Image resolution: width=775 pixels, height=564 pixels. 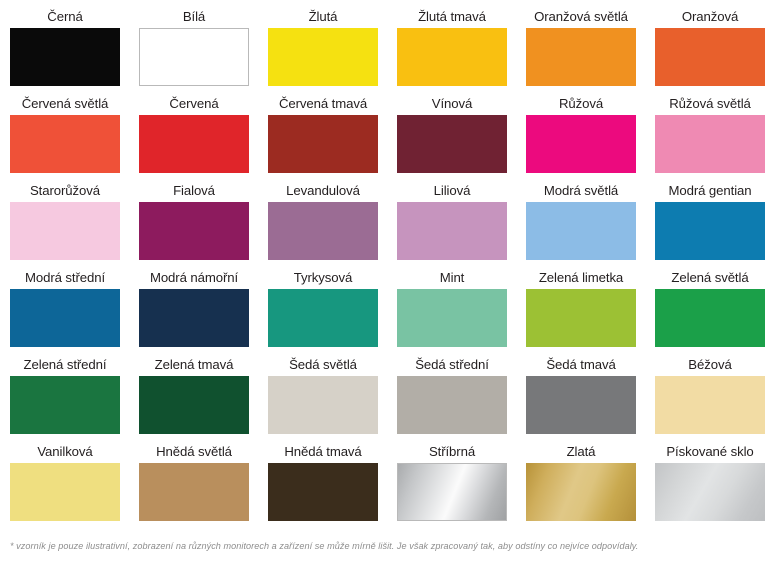 I want to click on swatch-label: Vínová, so click(x=452, y=103).